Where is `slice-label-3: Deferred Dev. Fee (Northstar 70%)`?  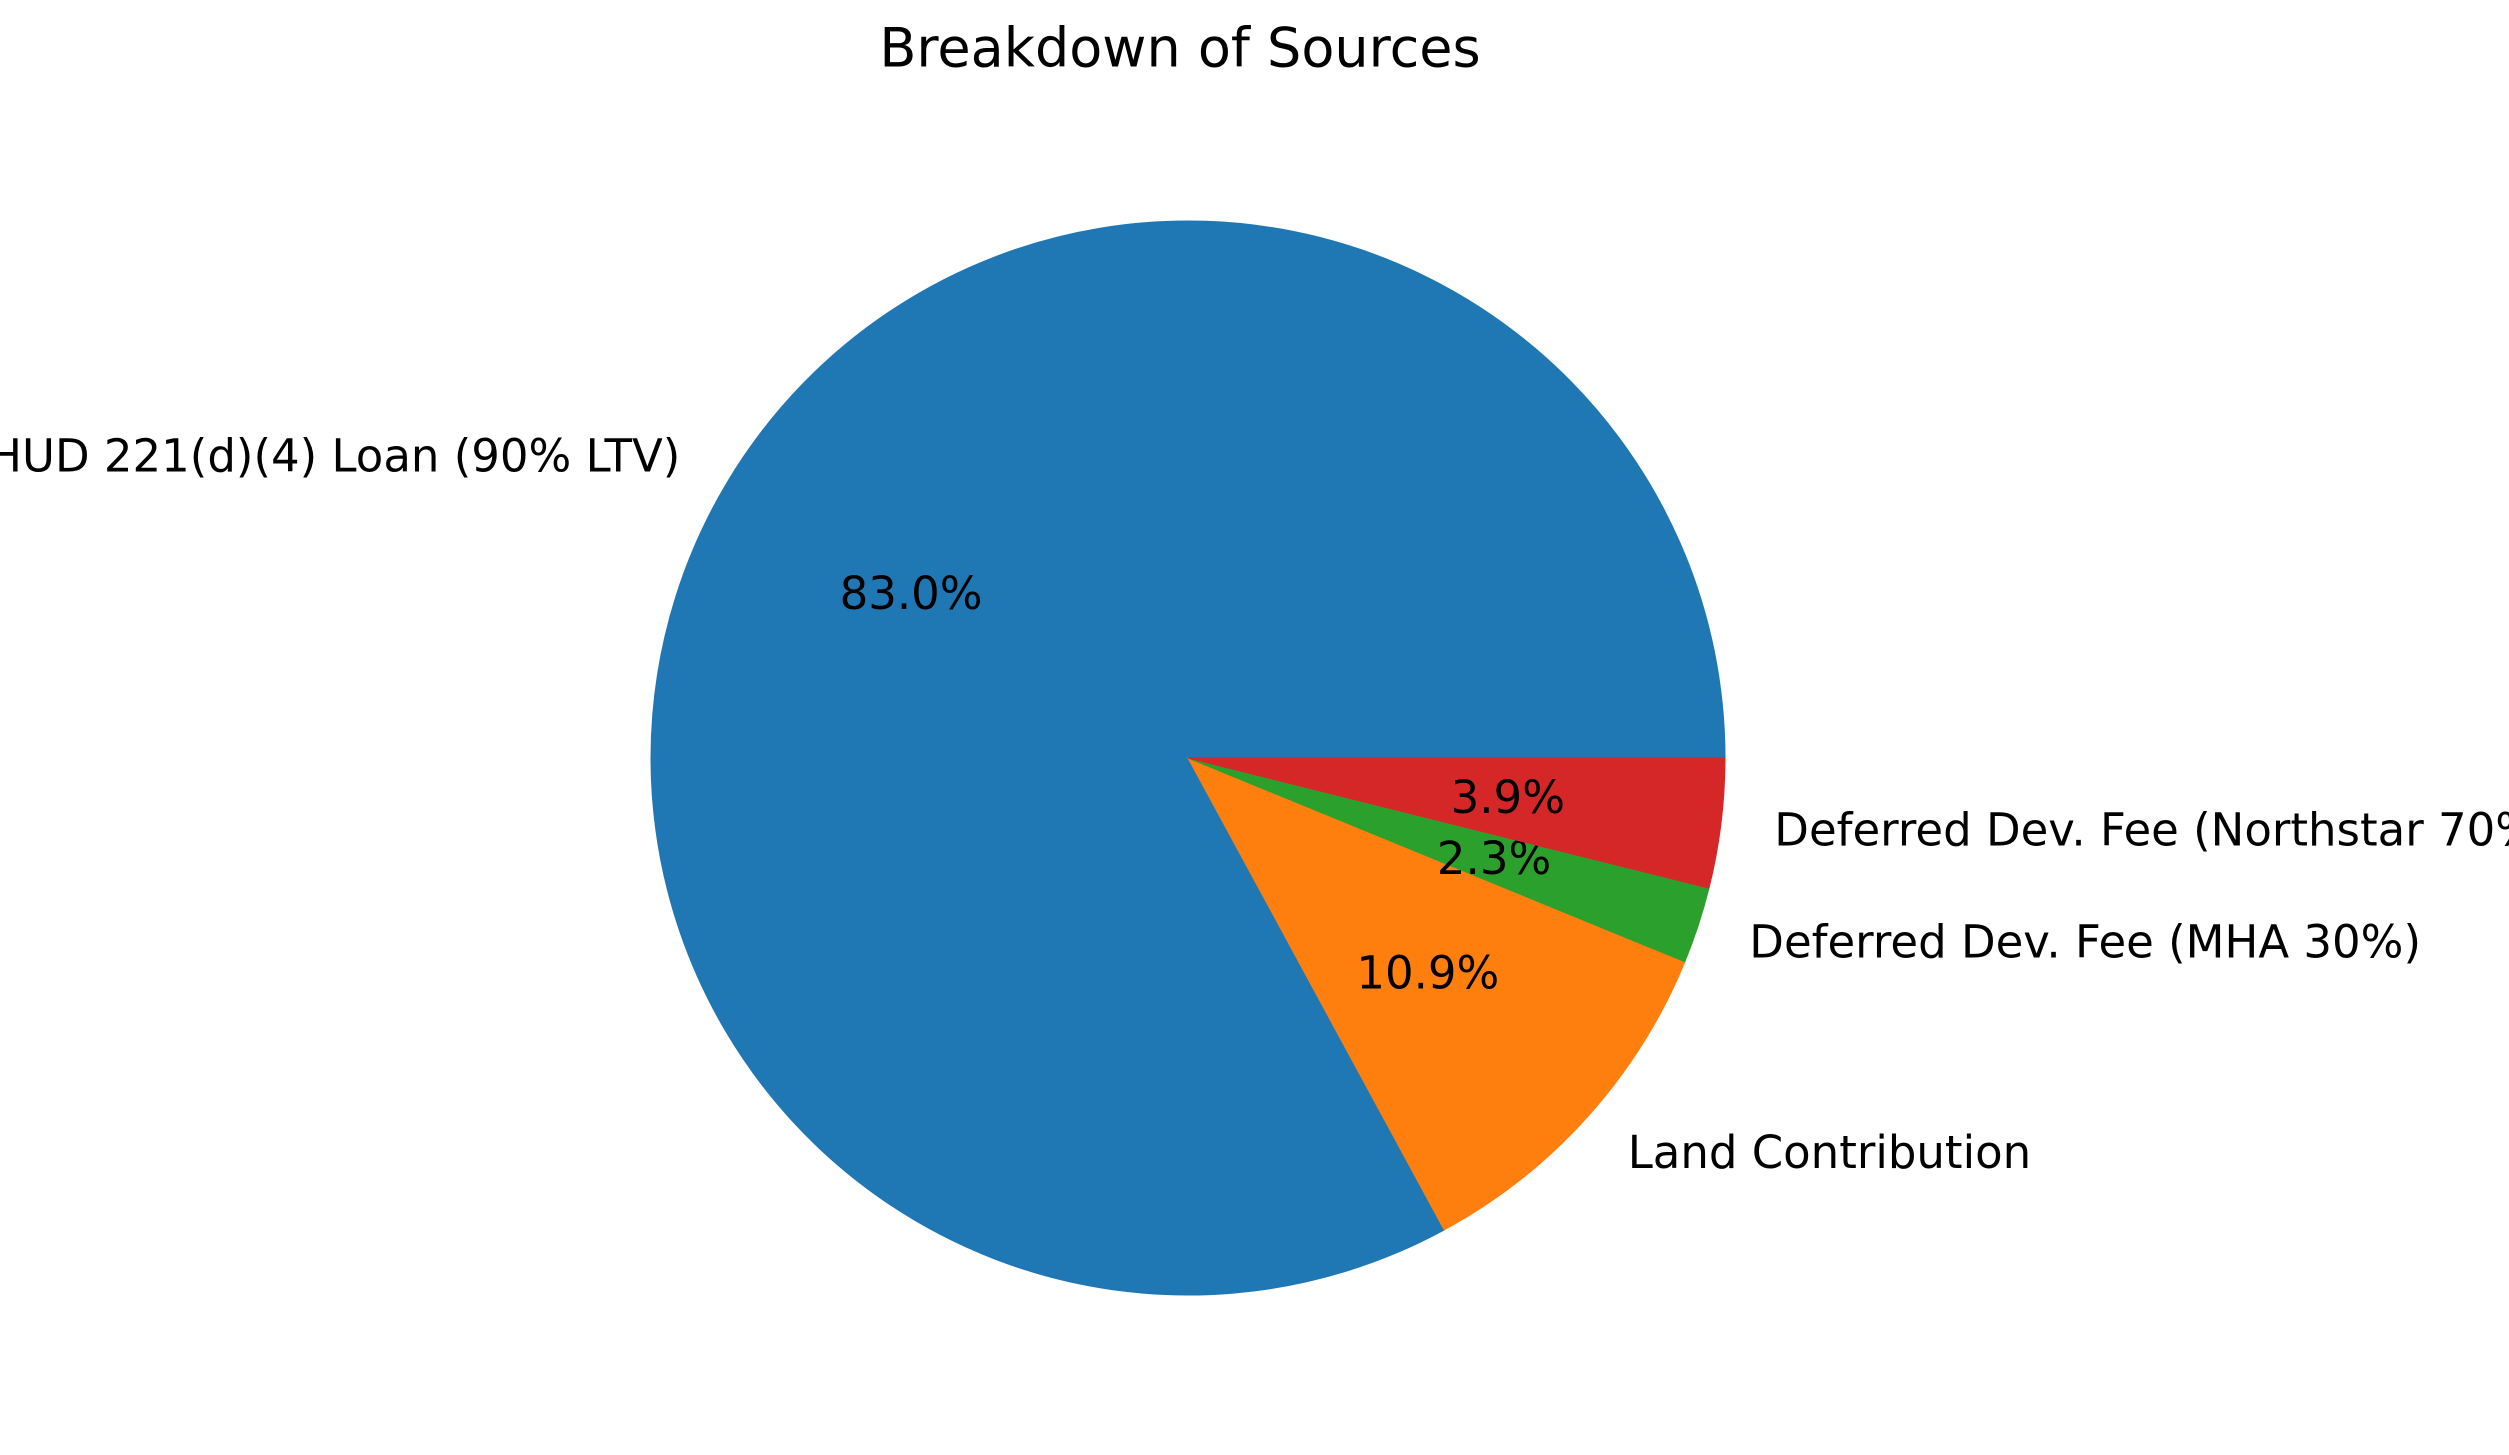
slice-label-3: Deferred Dev. Fee (Northstar 70%) is located at coordinates (2141, 830).